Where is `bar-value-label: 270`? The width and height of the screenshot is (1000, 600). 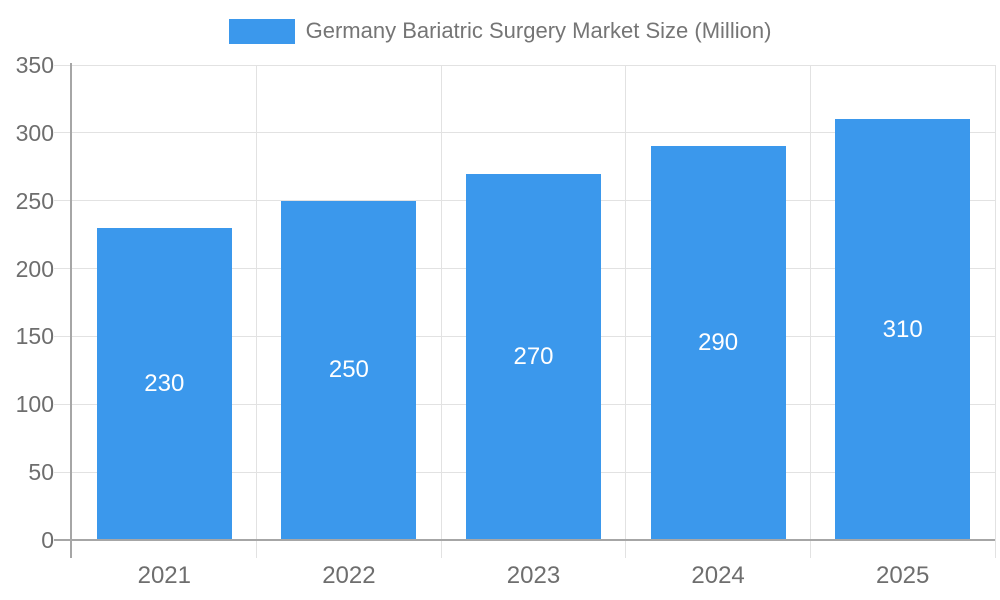 bar-value-label: 270 is located at coordinates (533, 356).